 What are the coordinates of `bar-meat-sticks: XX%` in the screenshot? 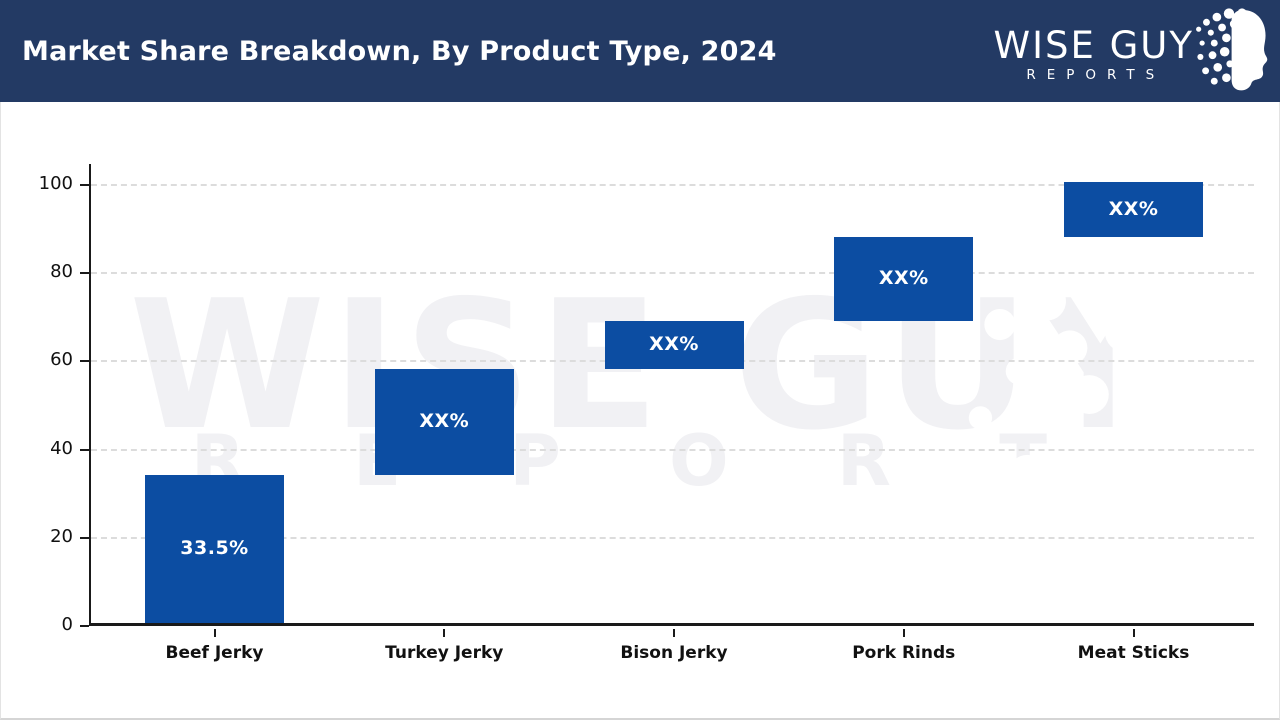 It's located at (1133, 210).